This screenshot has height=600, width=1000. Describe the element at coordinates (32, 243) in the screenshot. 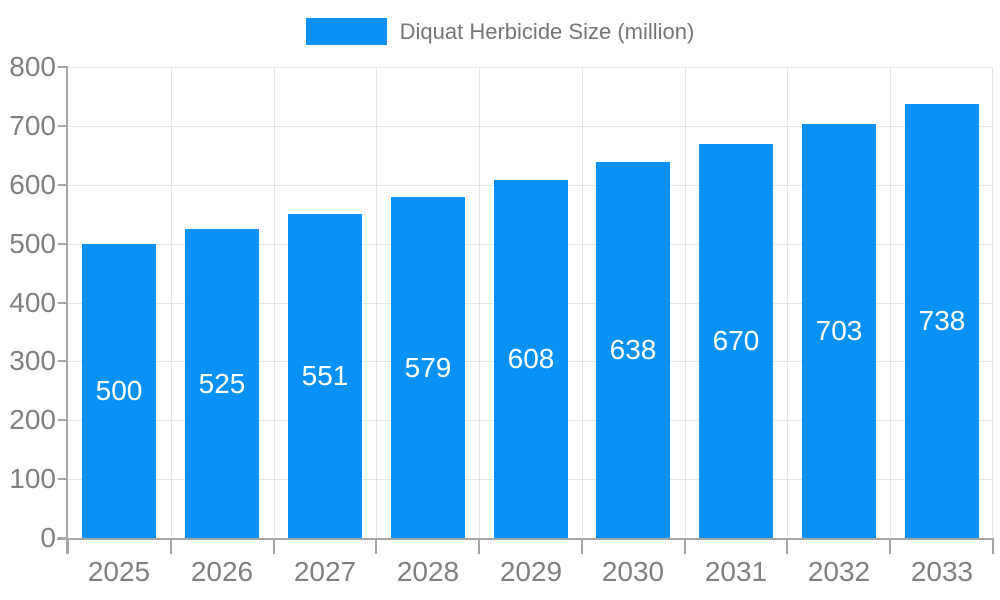

I see `y-tick-label: 500` at that location.